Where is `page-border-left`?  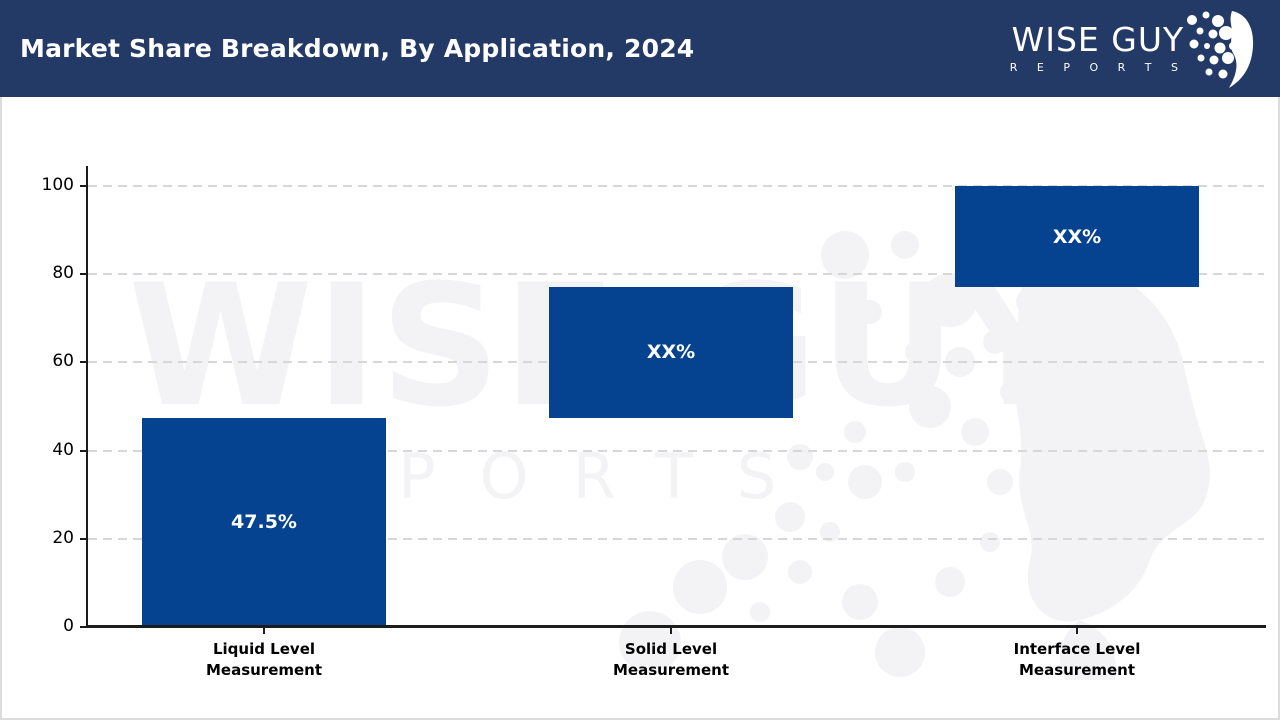
page-border-left is located at coordinates (1, 408).